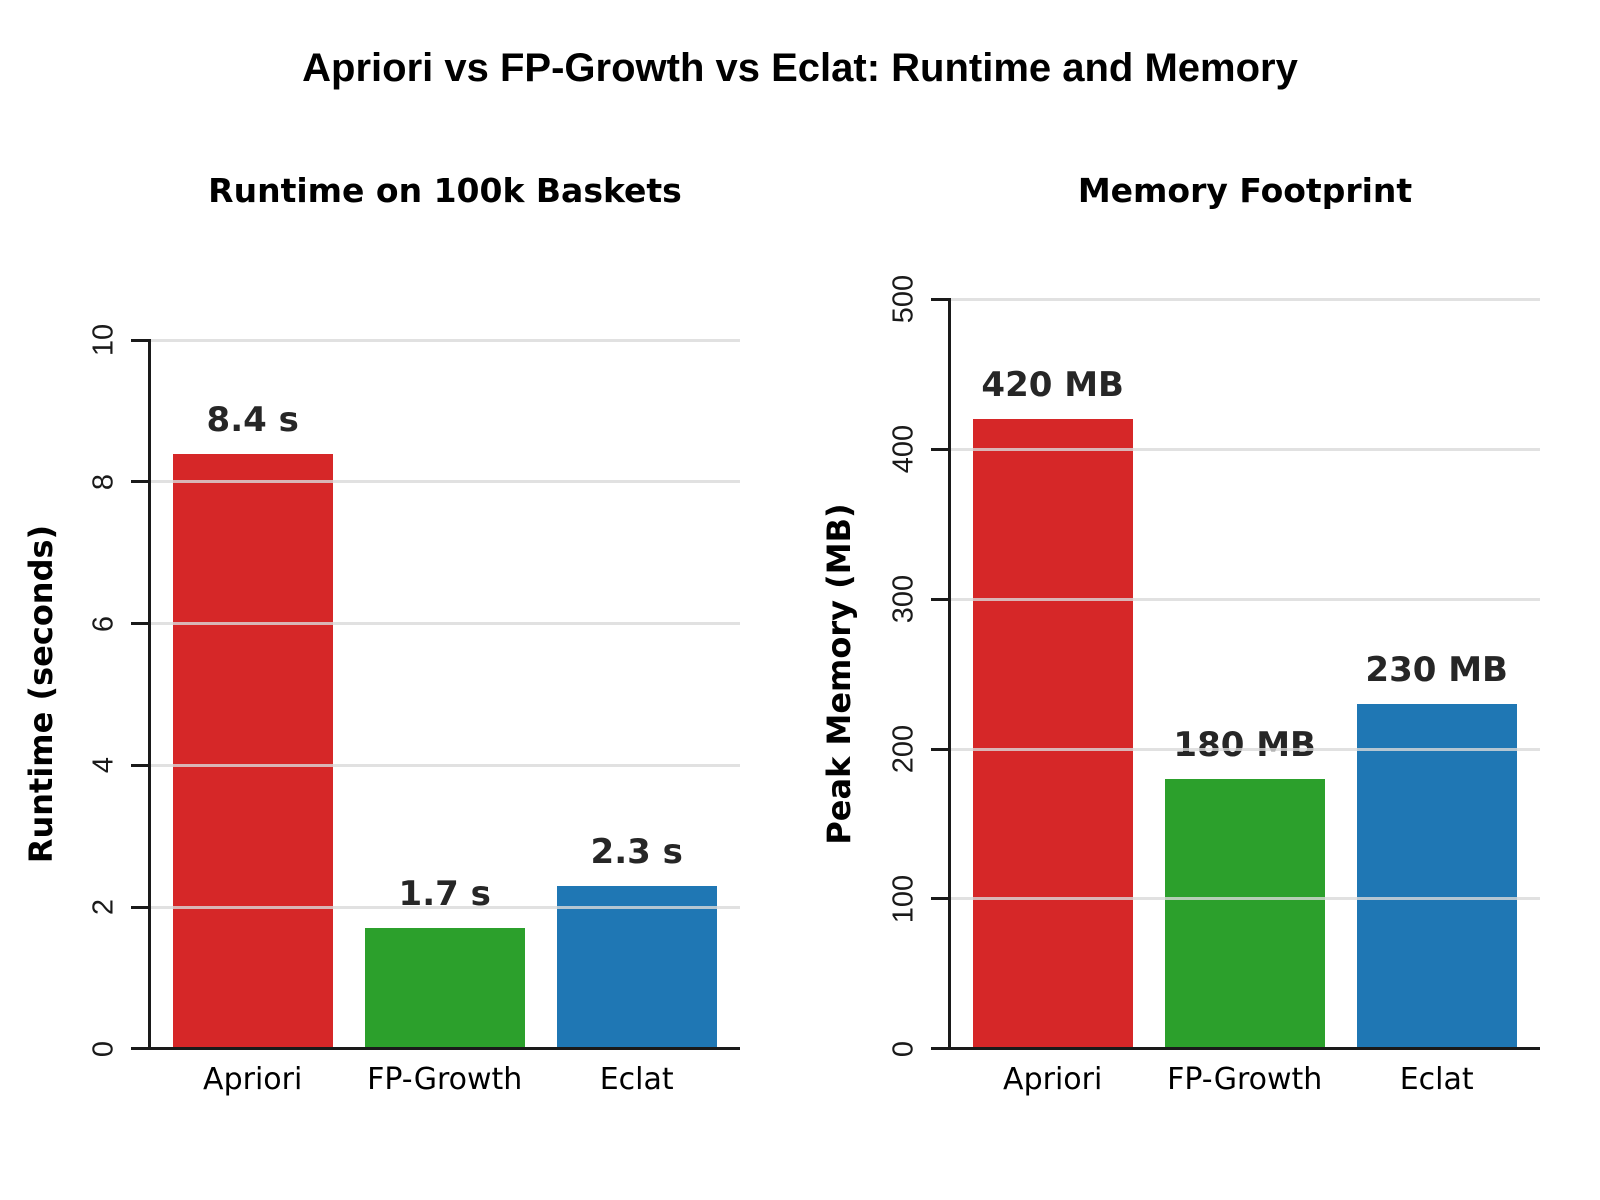 The image size is (1600, 1200). I want to click on y-tick-label: 200, so click(903, 749).